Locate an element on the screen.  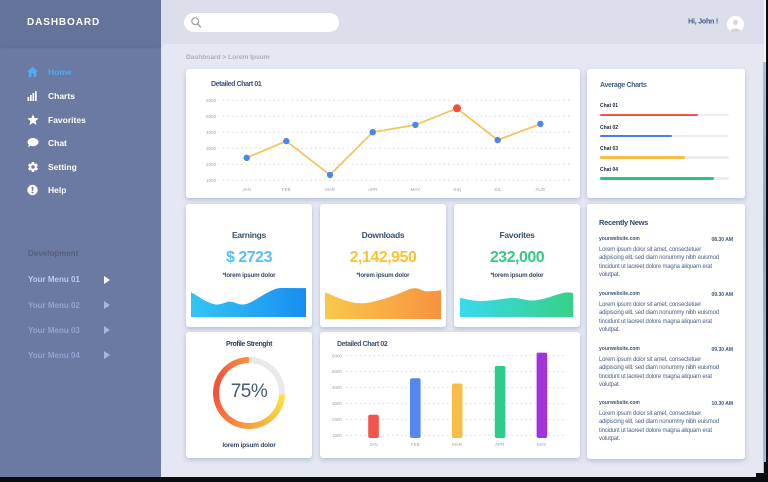
svg-text: JUN is located at coordinates (457, 189).